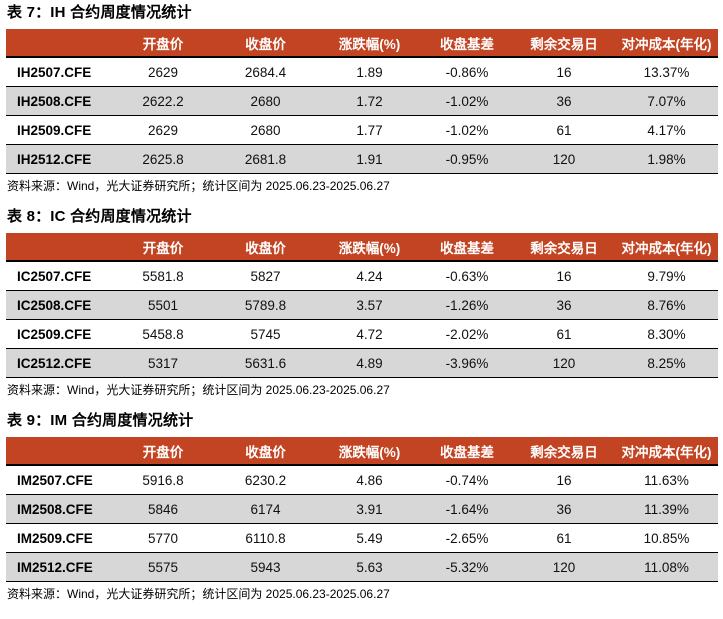  I want to click on value-cell: 8.25%, so click(666, 363).